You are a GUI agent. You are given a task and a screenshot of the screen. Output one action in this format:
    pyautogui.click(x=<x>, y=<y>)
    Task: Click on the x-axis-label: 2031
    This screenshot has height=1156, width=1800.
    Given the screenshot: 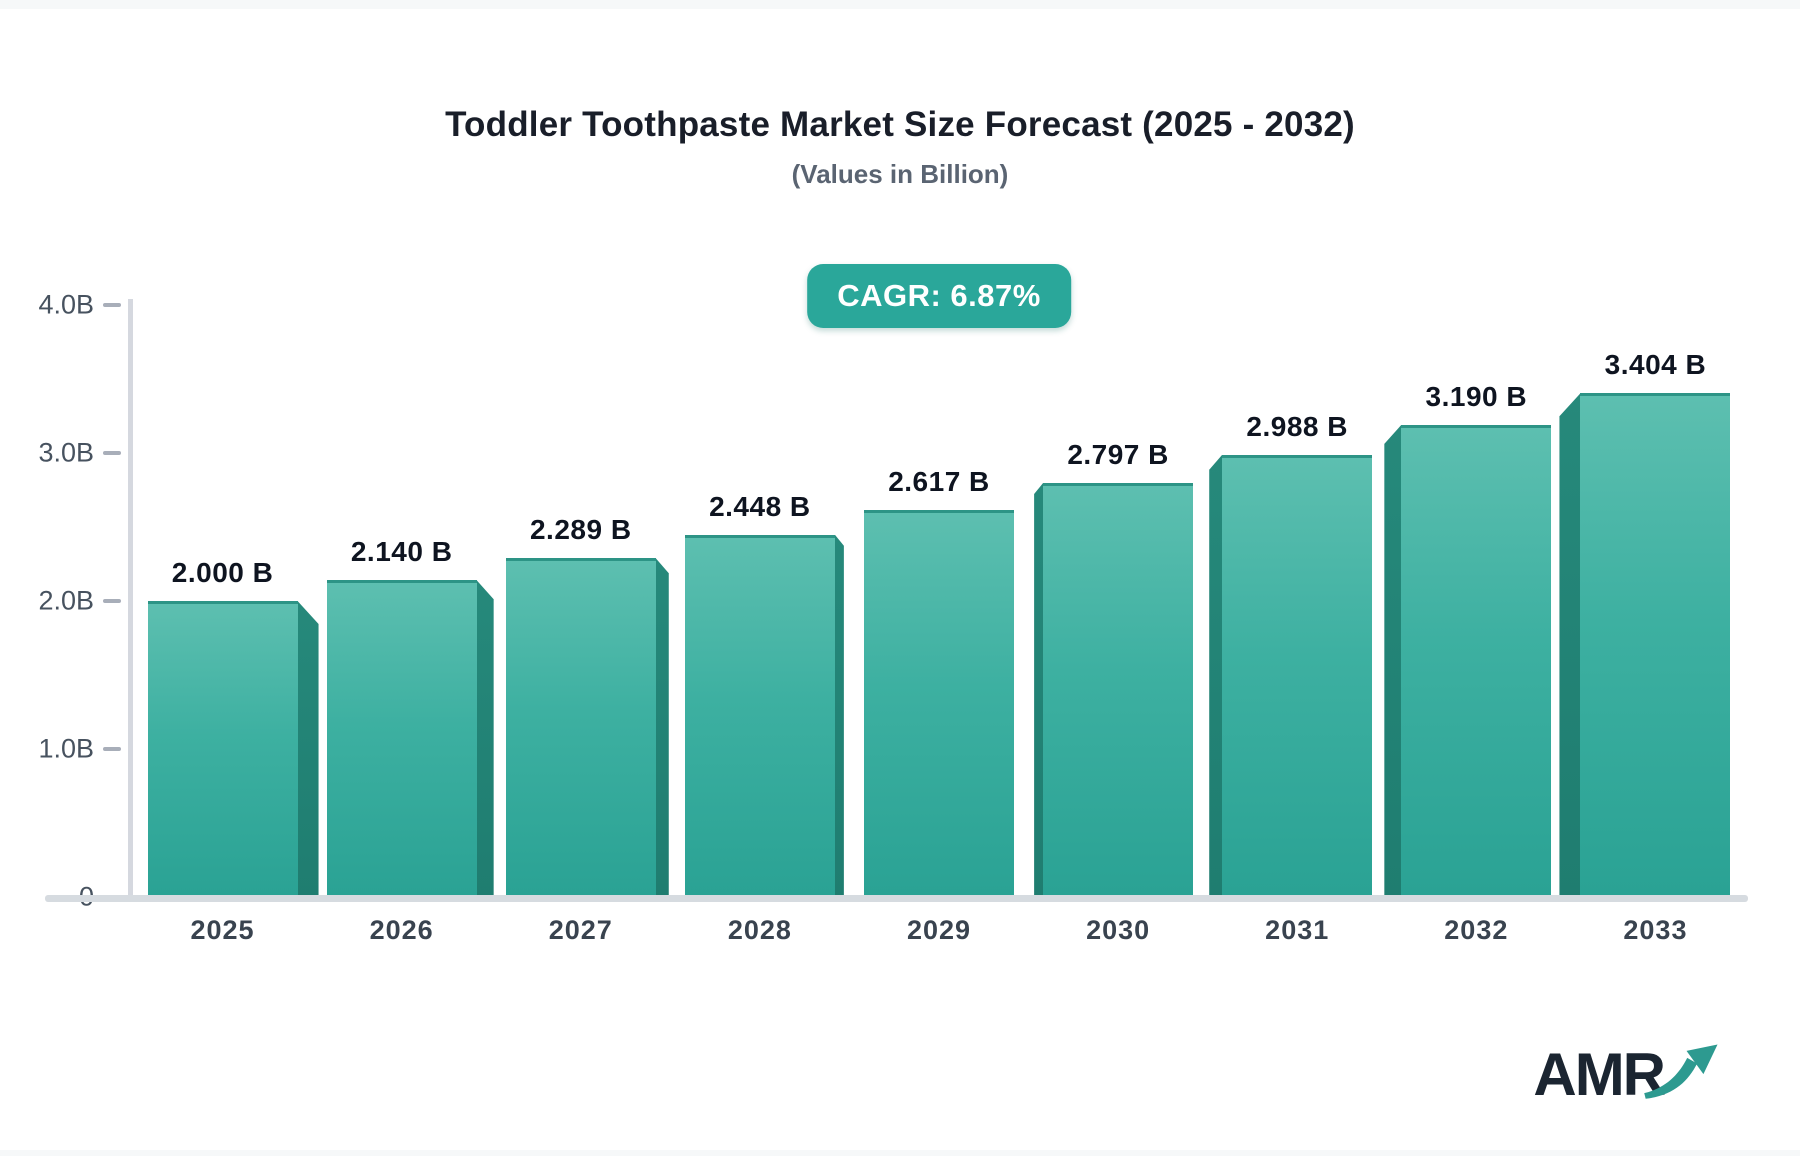 What is the action you would take?
    pyautogui.click(x=1297, y=930)
    